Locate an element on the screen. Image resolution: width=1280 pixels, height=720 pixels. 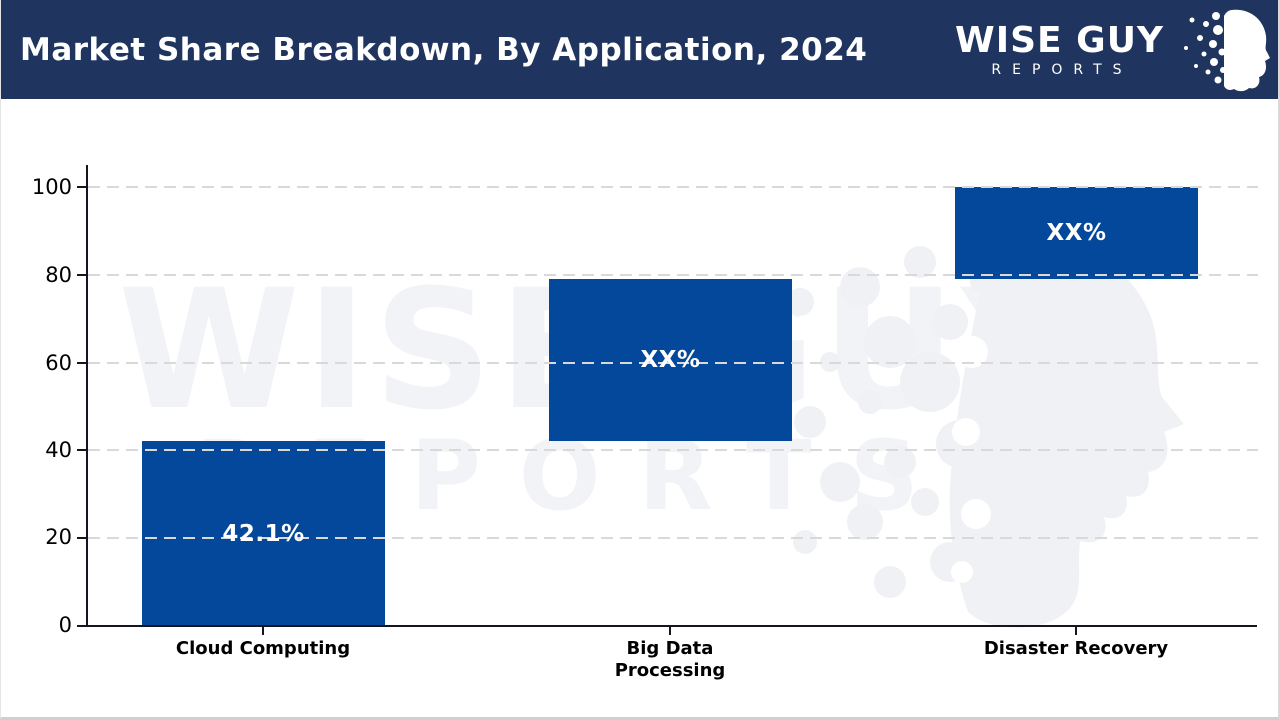
x-tick-label-big-data-processing: Big Data Processing is located at coordinates (670, 659).